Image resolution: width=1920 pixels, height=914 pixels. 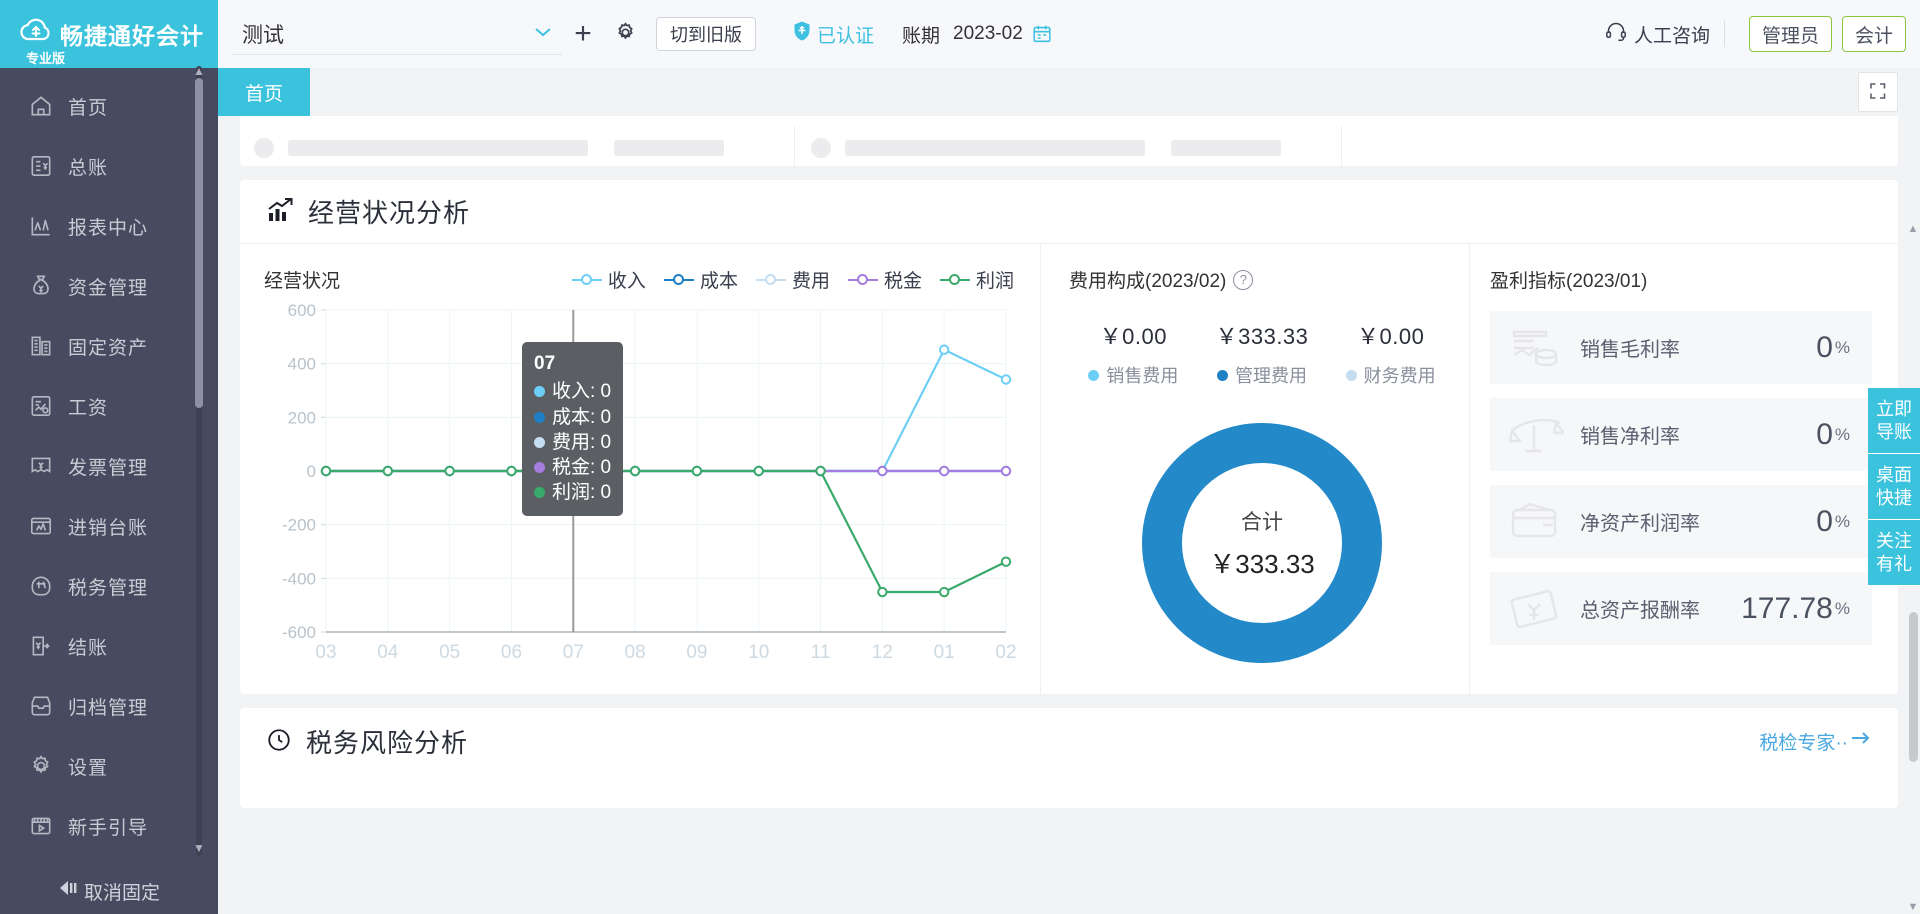 What do you see at coordinates (1399, 376) in the screenshot?
I see `expense-name-text: 财务费用` at bounding box center [1399, 376].